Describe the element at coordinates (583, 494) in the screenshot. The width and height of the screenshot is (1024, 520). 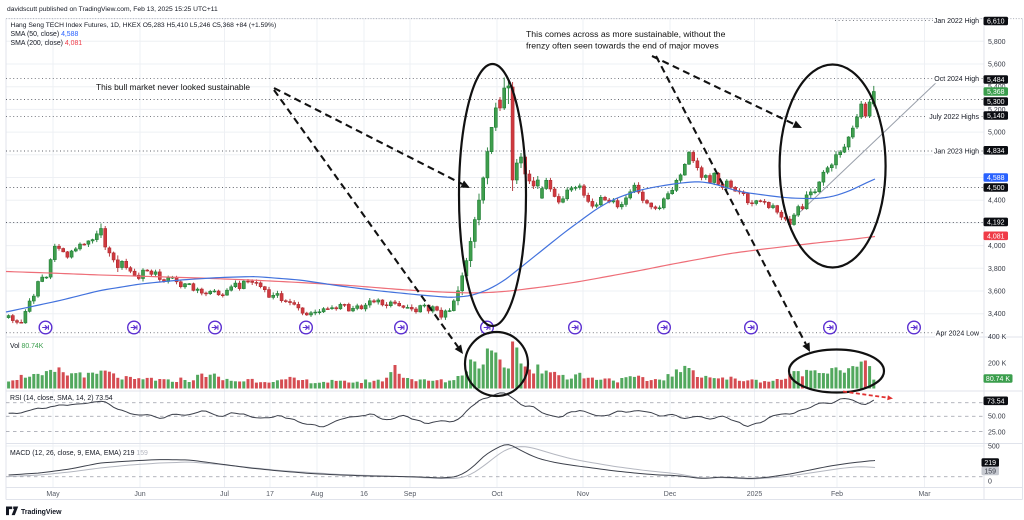
I see `svg-text: Nov` at that location.